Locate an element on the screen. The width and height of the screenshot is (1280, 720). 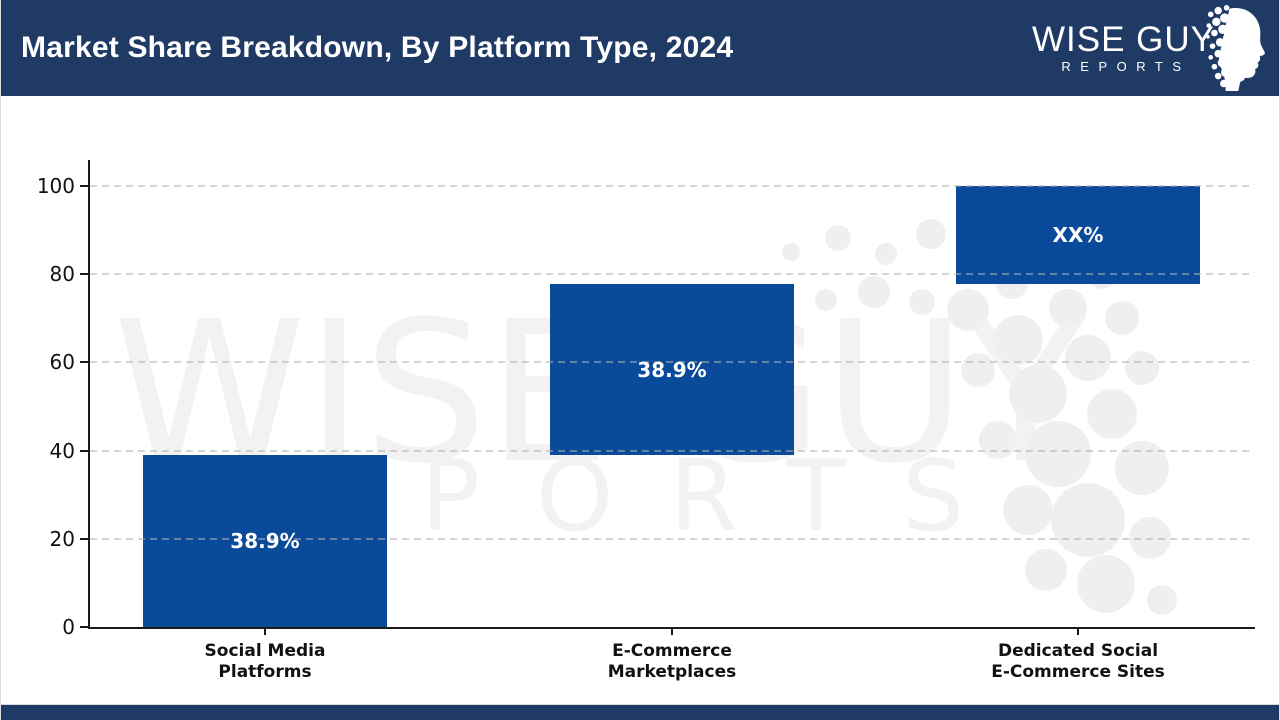
wiseguy-logo: WISE GUY REPORTS is located at coordinates (1149, 48).